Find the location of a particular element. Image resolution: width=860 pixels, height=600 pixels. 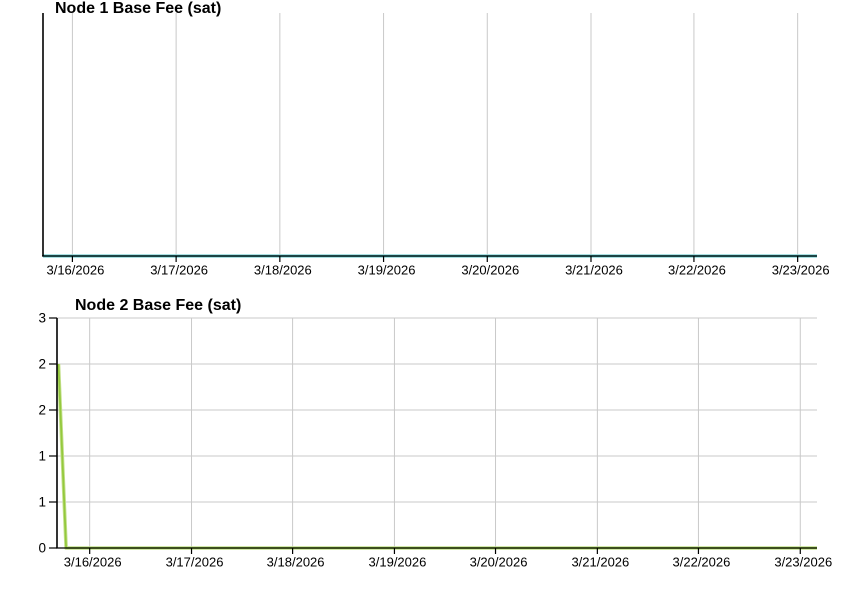

chart-title-node1: Node 1 Base Fee (sat) is located at coordinates (138, 8).